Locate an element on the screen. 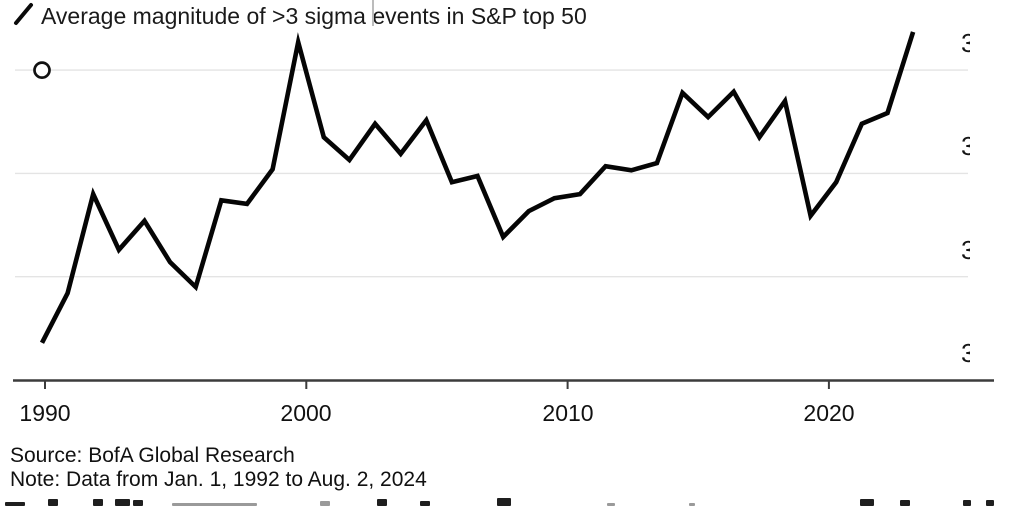  cutoff-text-fragments is located at coordinates (512, 501).